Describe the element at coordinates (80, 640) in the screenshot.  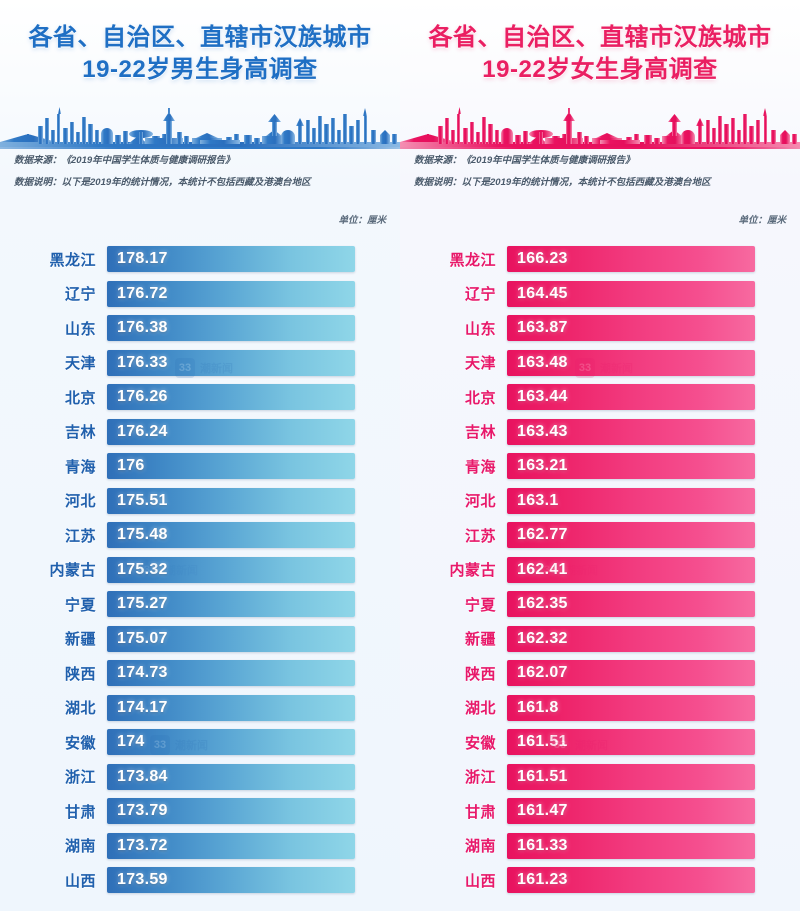
I see `province-label: 新疆` at that location.